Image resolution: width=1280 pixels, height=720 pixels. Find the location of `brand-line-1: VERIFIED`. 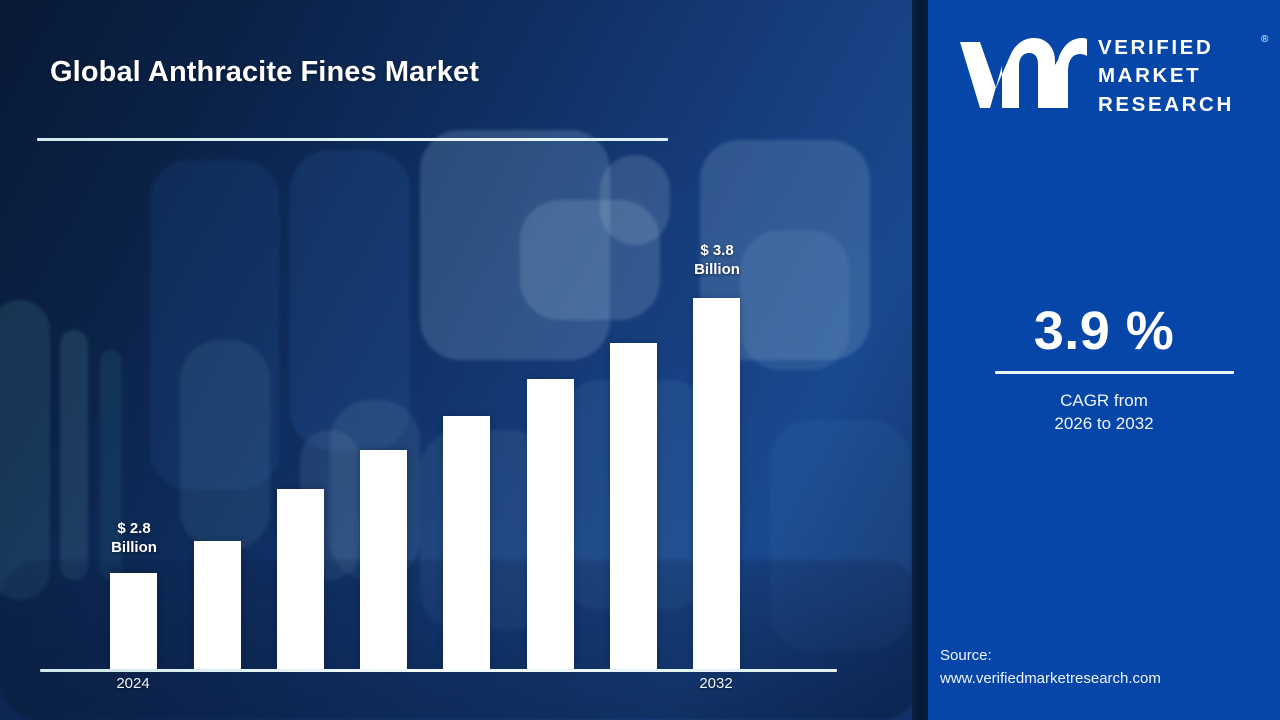

brand-line-1: VERIFIED is located at coordinates (1156, 47).